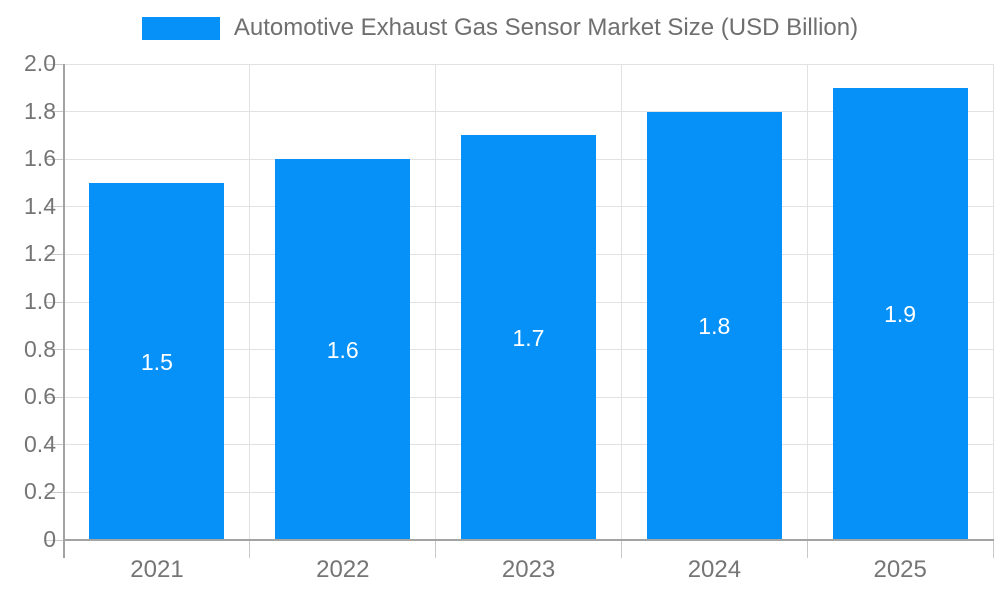  Describe the element at coordinates (528, 569) in the screenshot. I see `x-axis-tick-label: 2023` at that location.